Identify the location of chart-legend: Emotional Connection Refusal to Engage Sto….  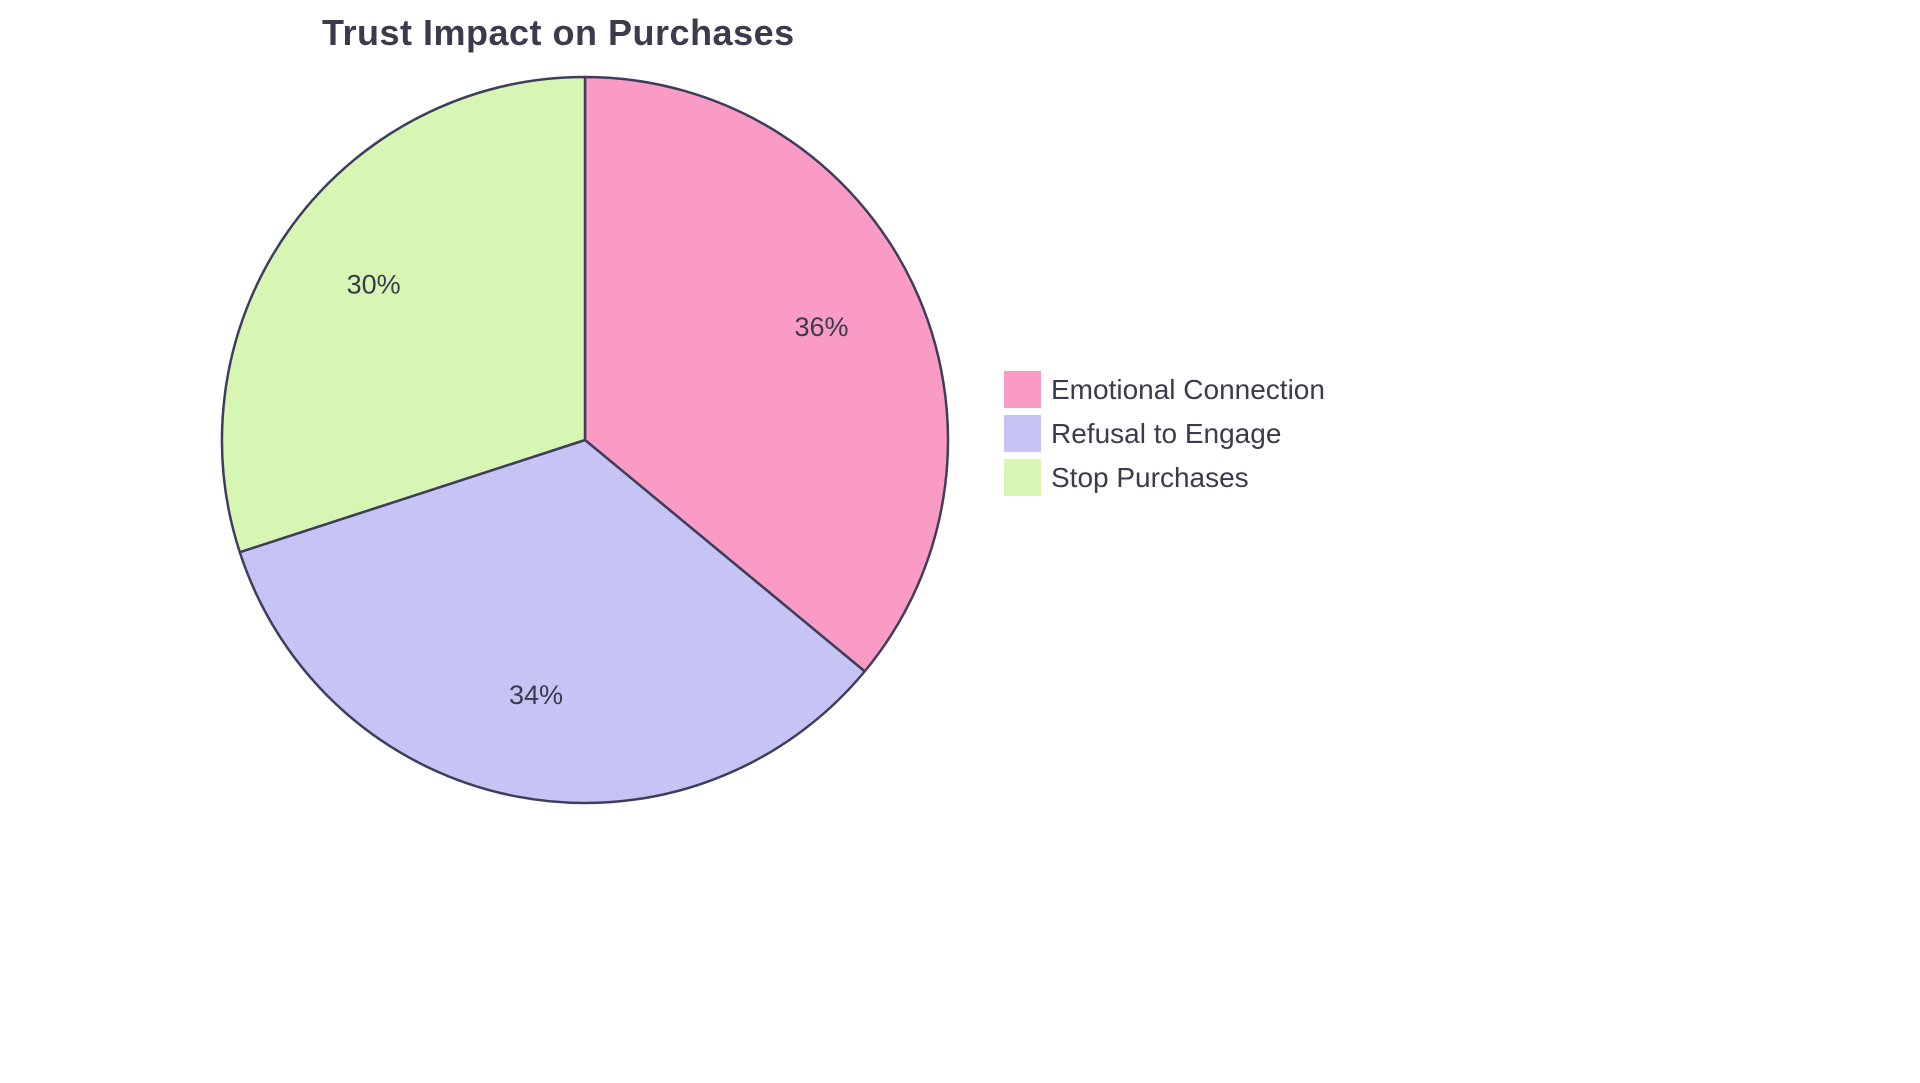
(1164, 433).